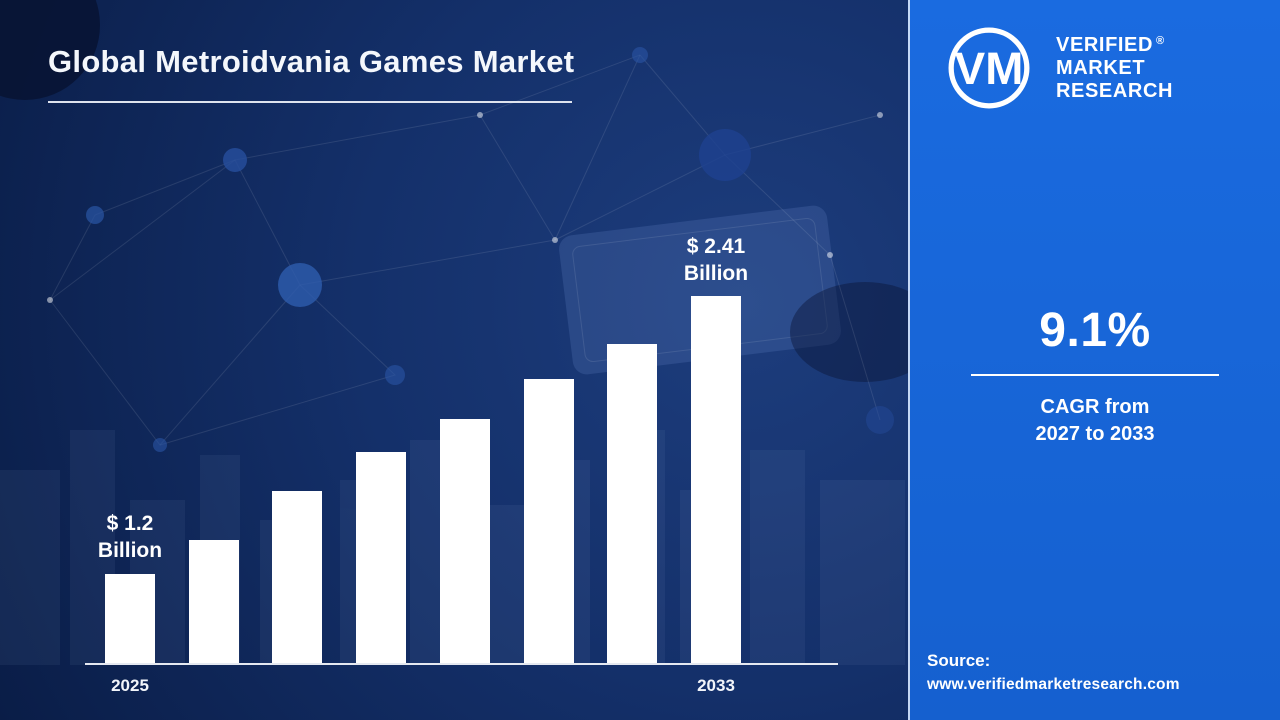 This screenshot has height=720, width=1280. What do you see at coordinates (297, 577) in the screenshot?
I see `bar-2027` at bounding box center [297, 577].